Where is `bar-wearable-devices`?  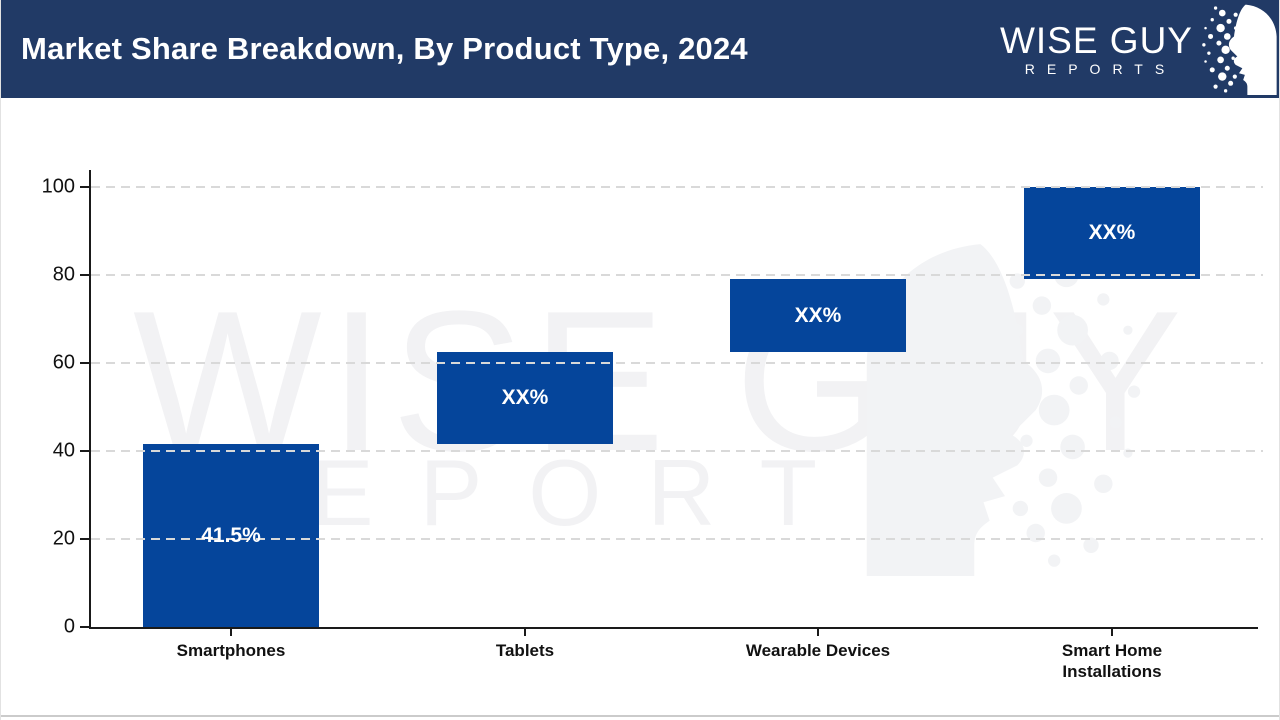 bar-wearable-devices is located at coordinates (818, 315).